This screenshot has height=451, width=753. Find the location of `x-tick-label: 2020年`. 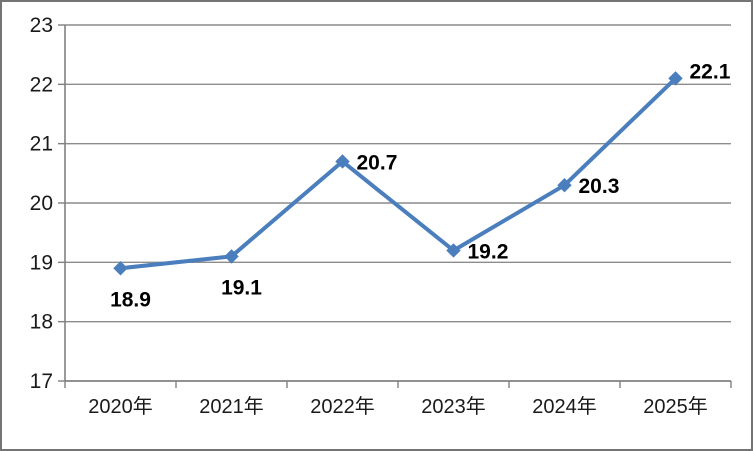

x-tick-label: 2020年 is located at coordinates (120, 406).